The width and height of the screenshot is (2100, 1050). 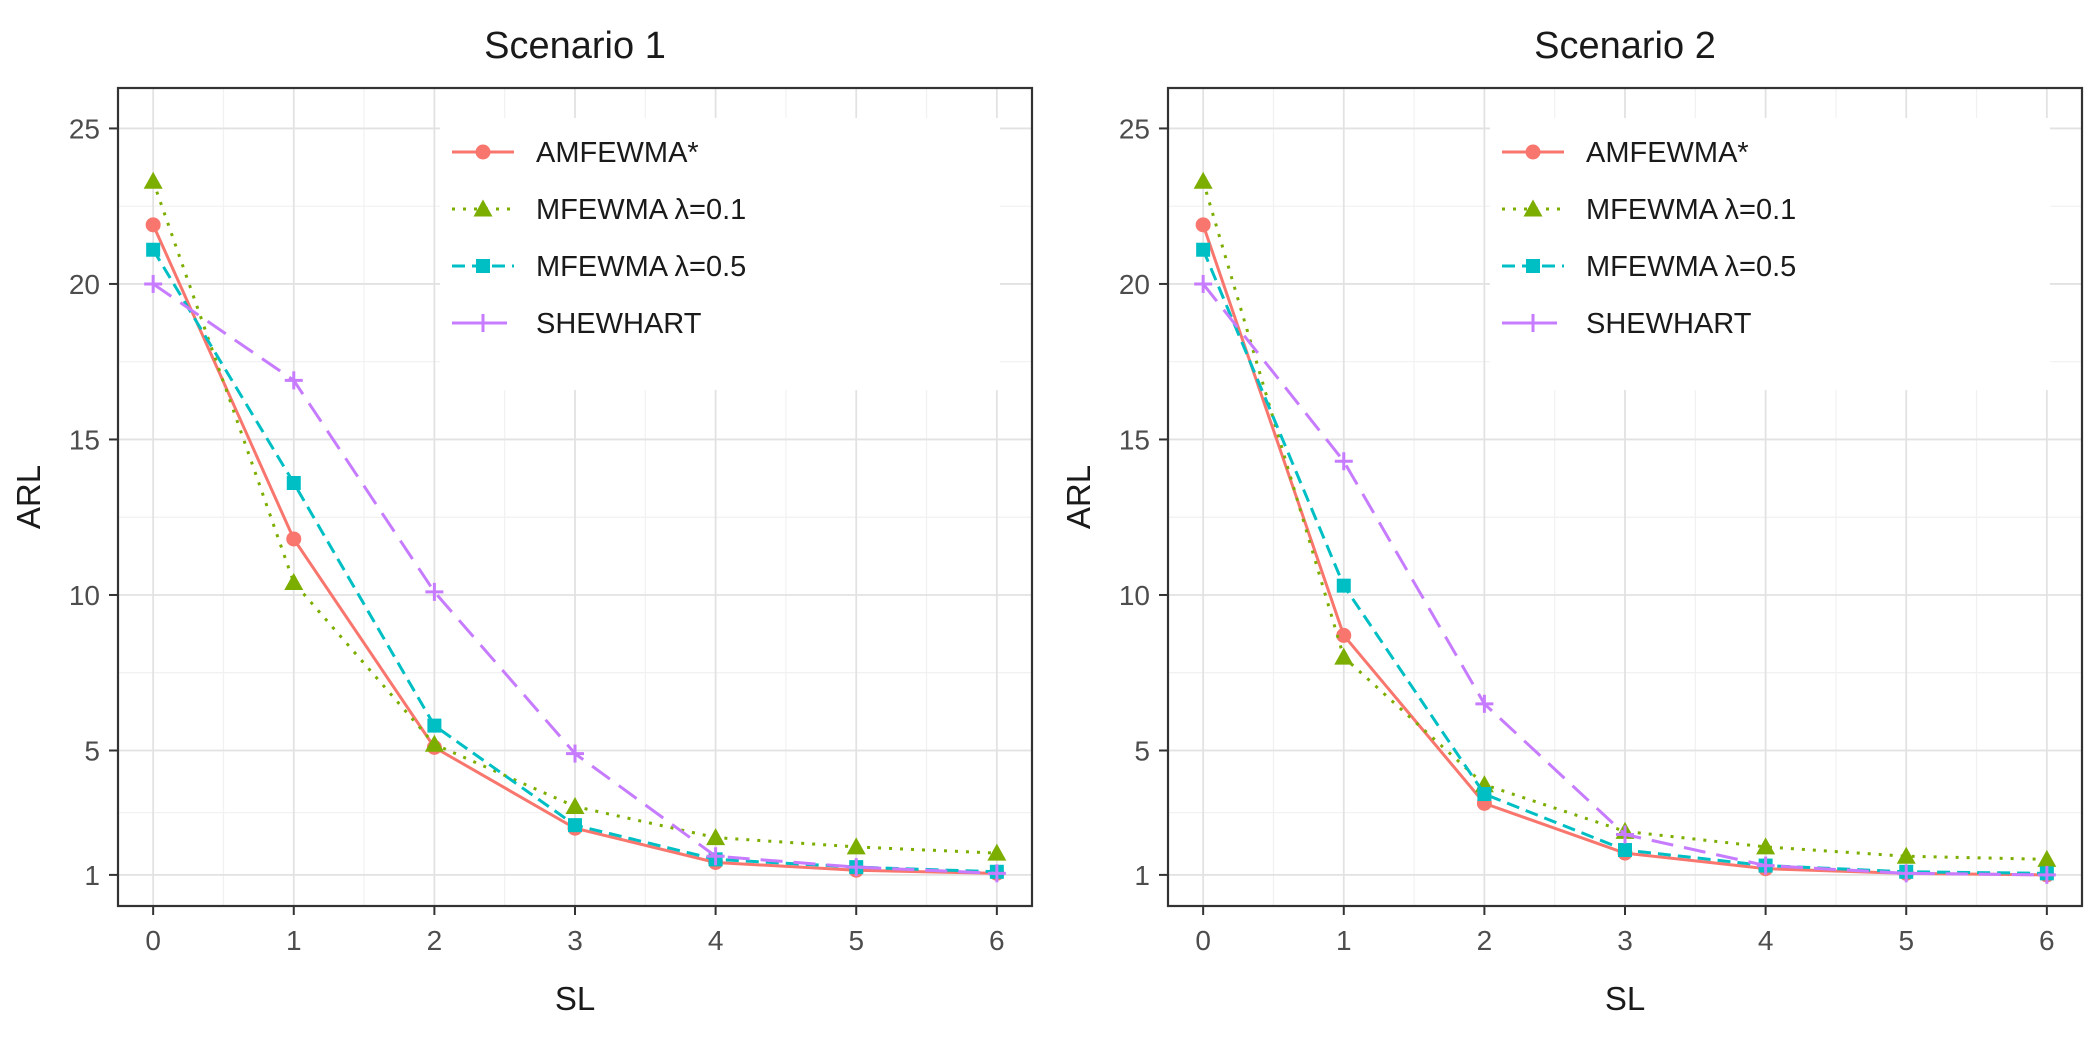 I want to click on chart-title: Scenario 1, so click(x=575, y=46).